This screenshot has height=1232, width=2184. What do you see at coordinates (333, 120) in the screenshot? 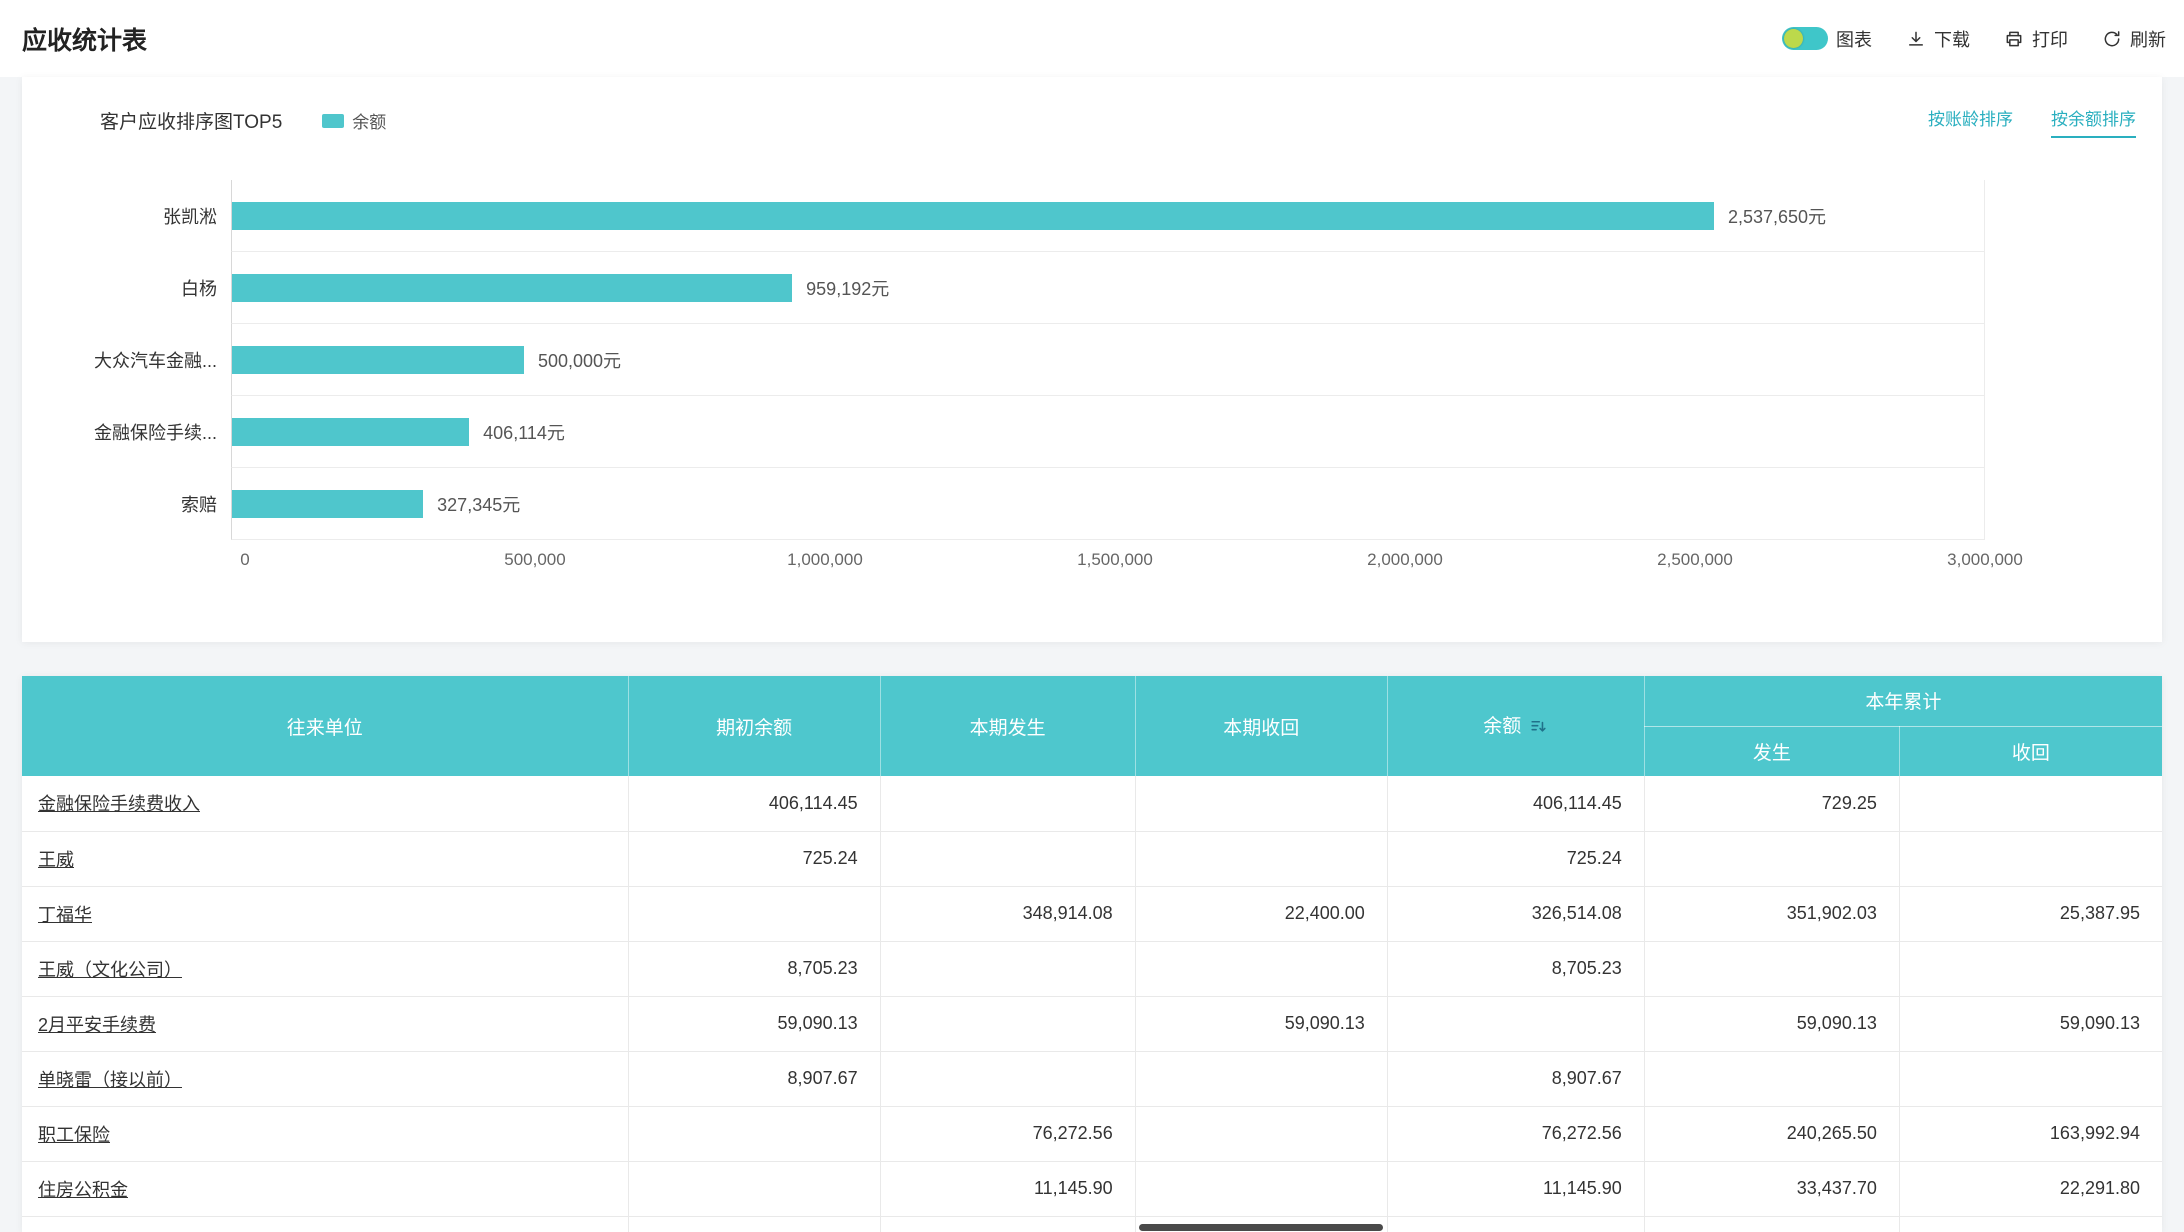
I see `legend-swatch-icon` at bounding box center [333, 120].